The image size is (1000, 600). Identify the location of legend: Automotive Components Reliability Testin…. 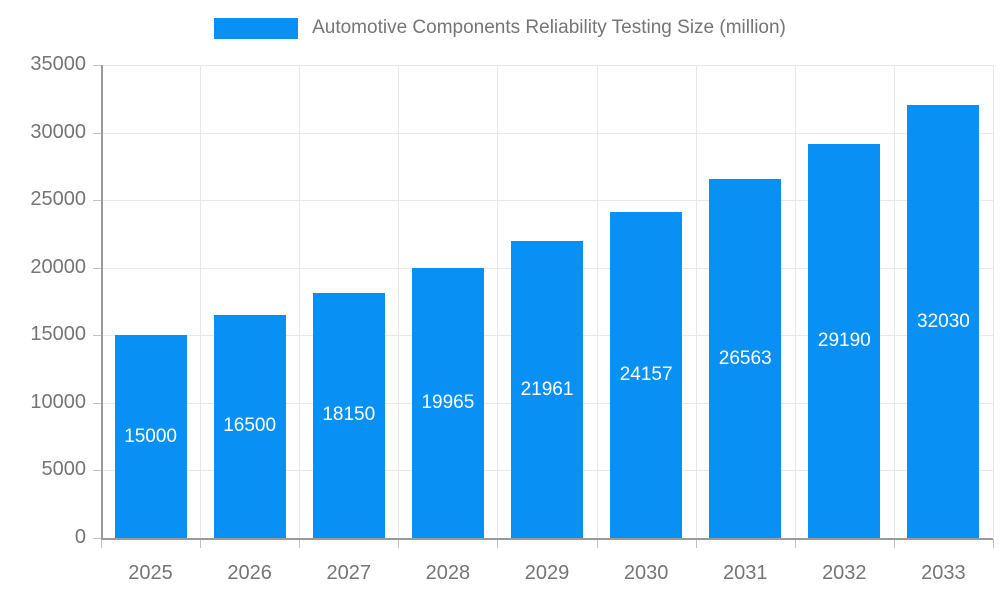
(500, 28).